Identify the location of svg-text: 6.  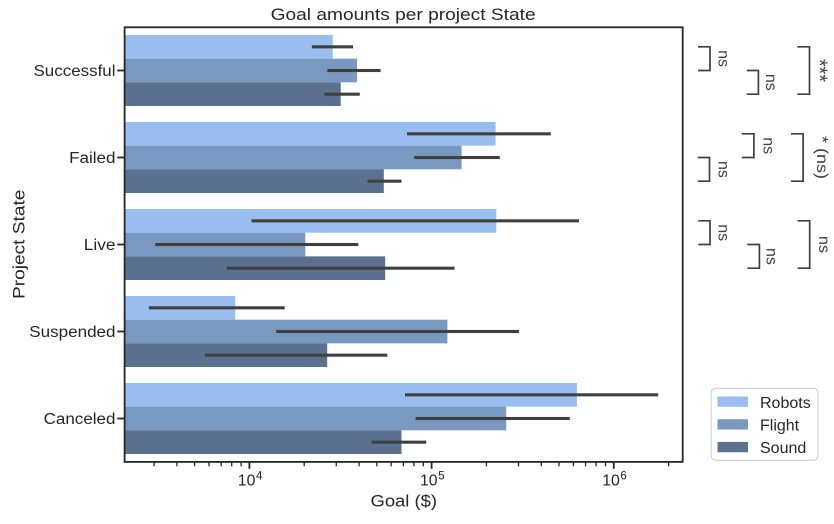
(623, 476).